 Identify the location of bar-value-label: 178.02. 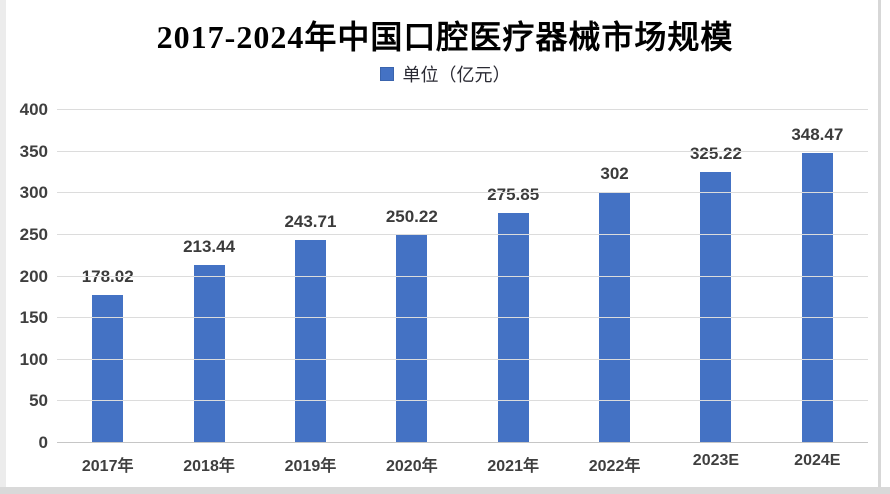
(107, 276).